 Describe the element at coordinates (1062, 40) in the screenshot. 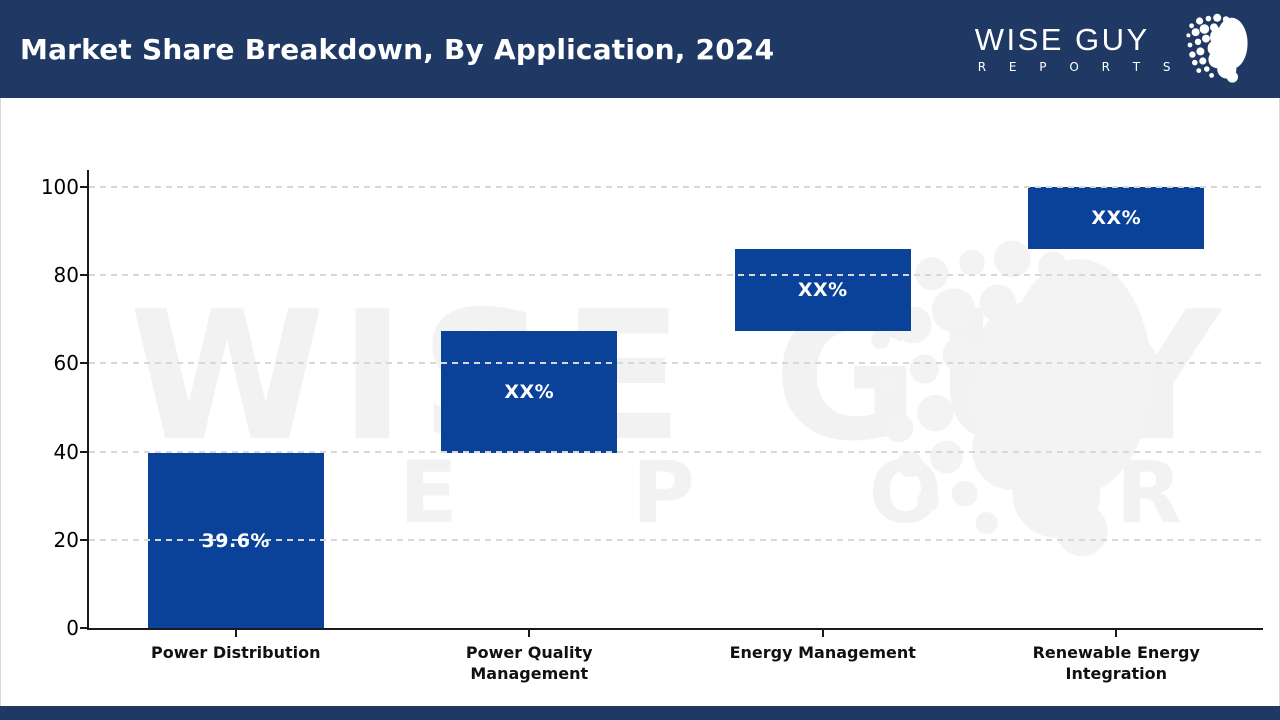

I see `logo-wordmark-line1: WISE GUY` at that location.